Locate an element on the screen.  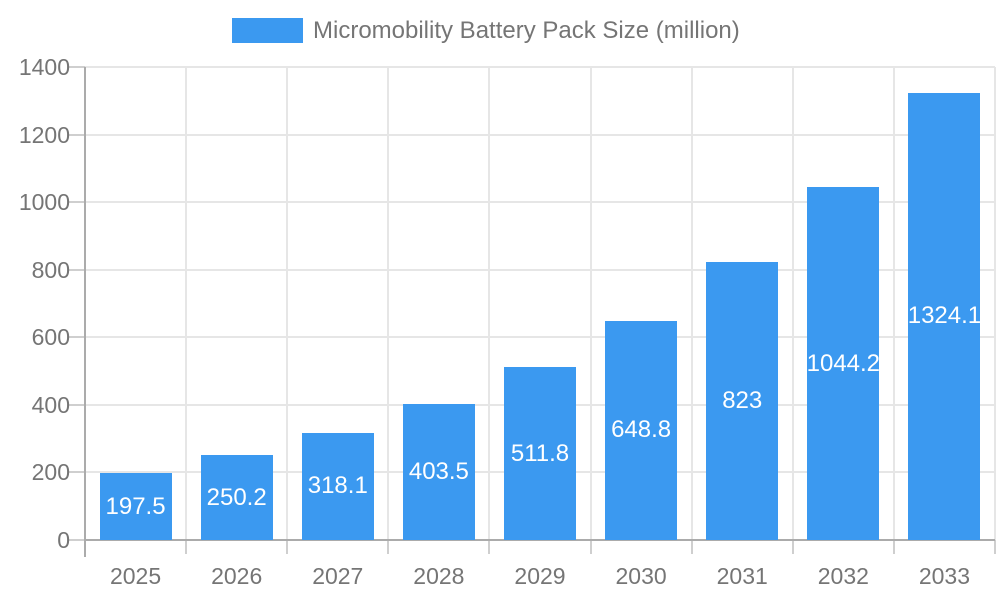
x-tick-label: 2028 is located at coordinates (439, 576).